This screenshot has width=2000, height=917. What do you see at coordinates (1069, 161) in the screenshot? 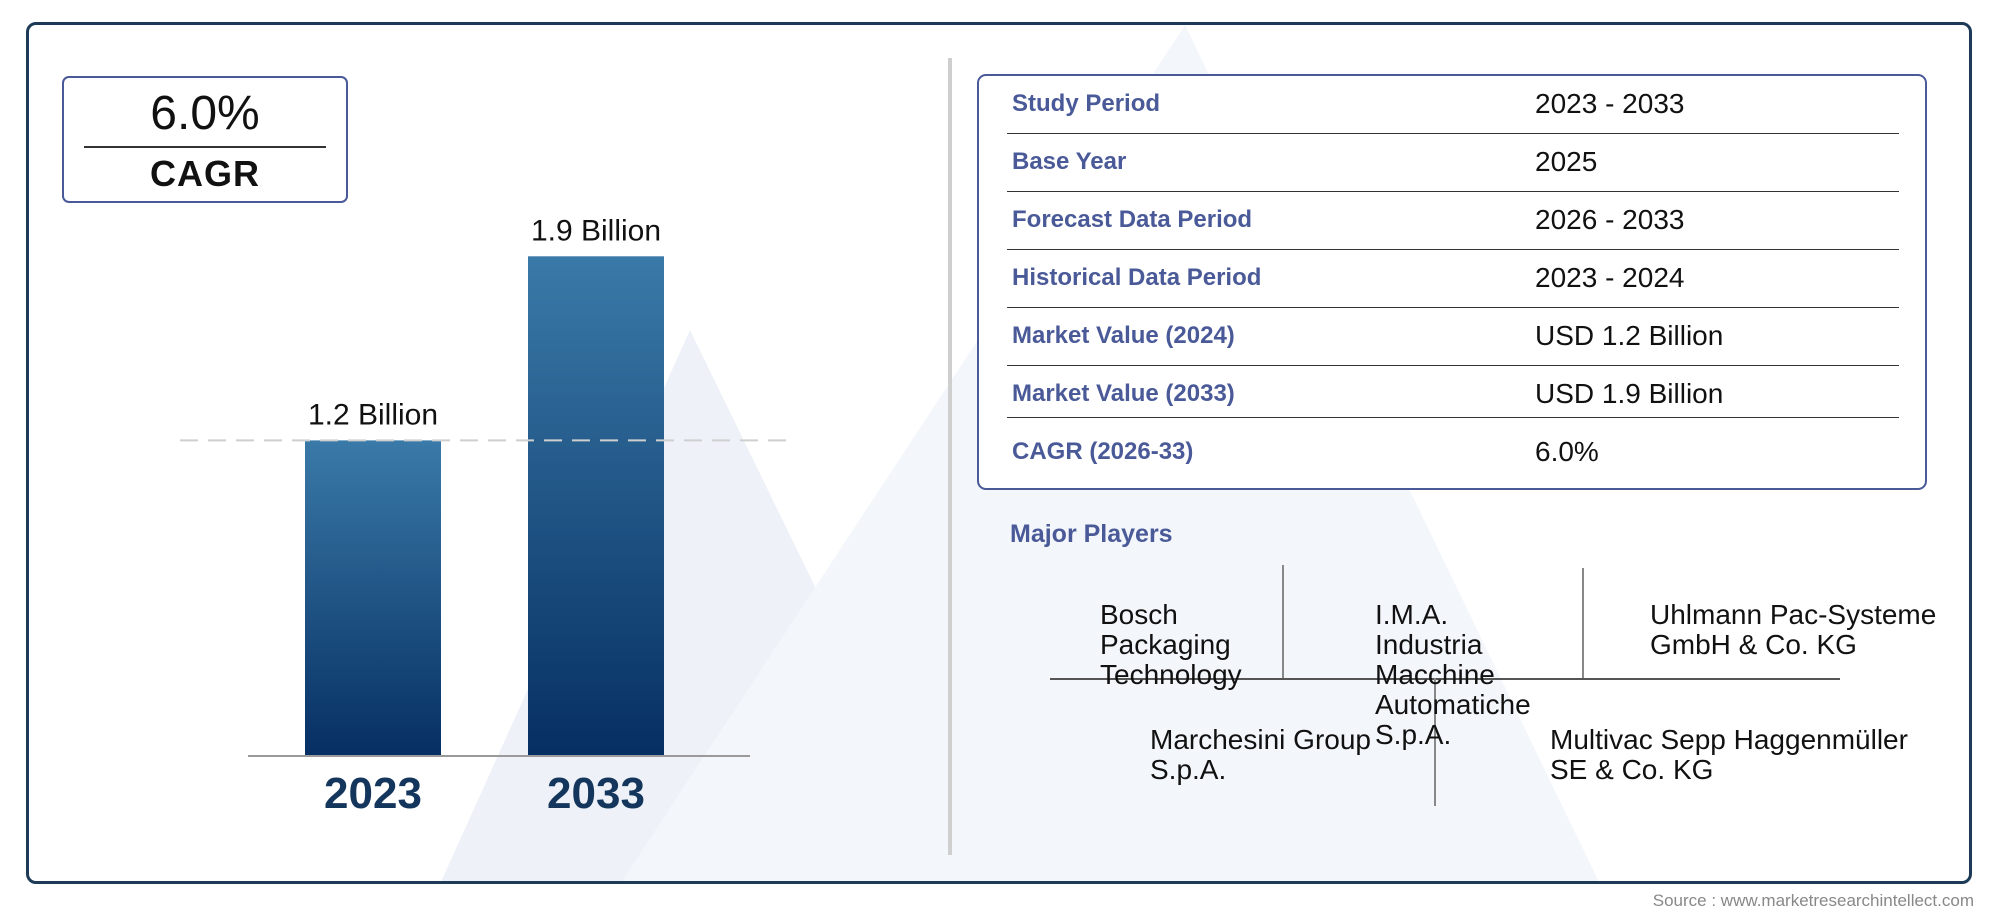
I see `table-row-key: Base Year` at bounding box center [1069, 161].